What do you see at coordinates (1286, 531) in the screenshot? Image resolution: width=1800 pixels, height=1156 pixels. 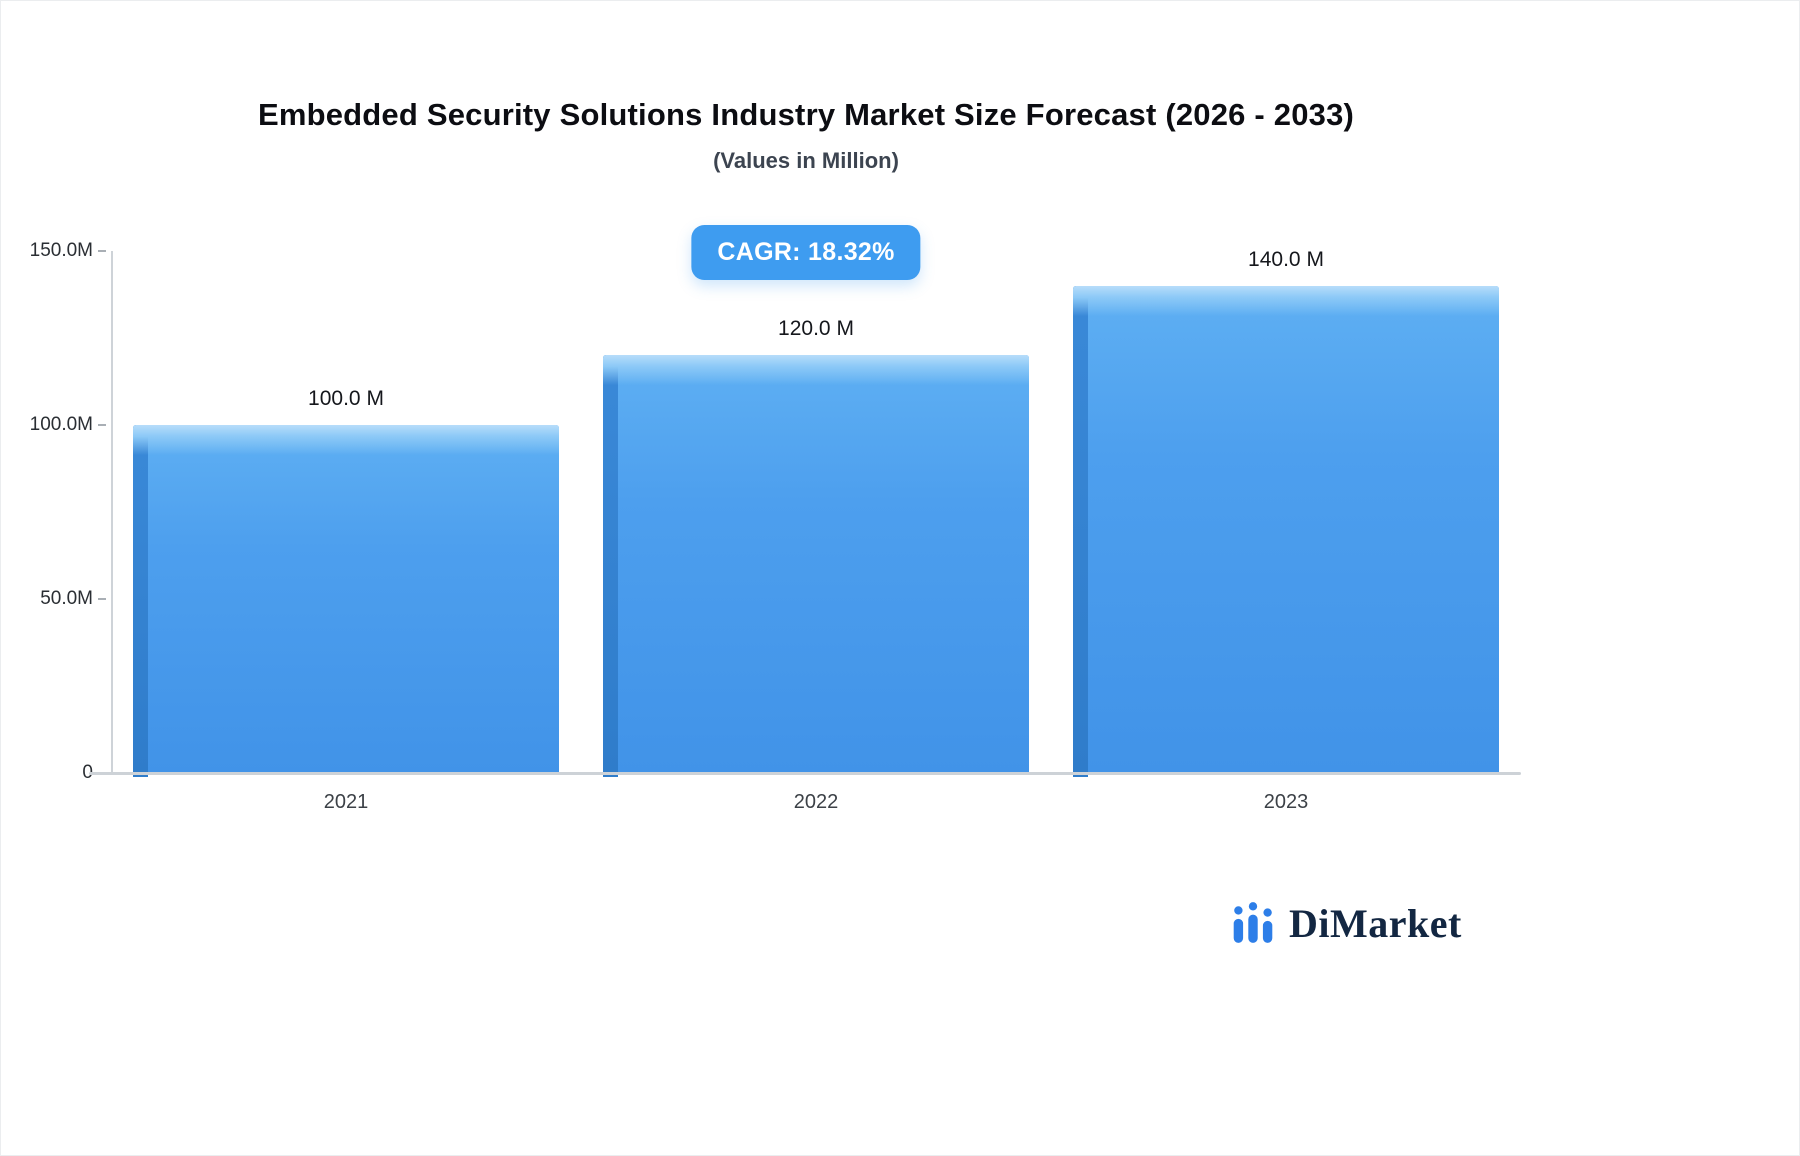 I see `bar-2023` at bounding box center [1286, 531].